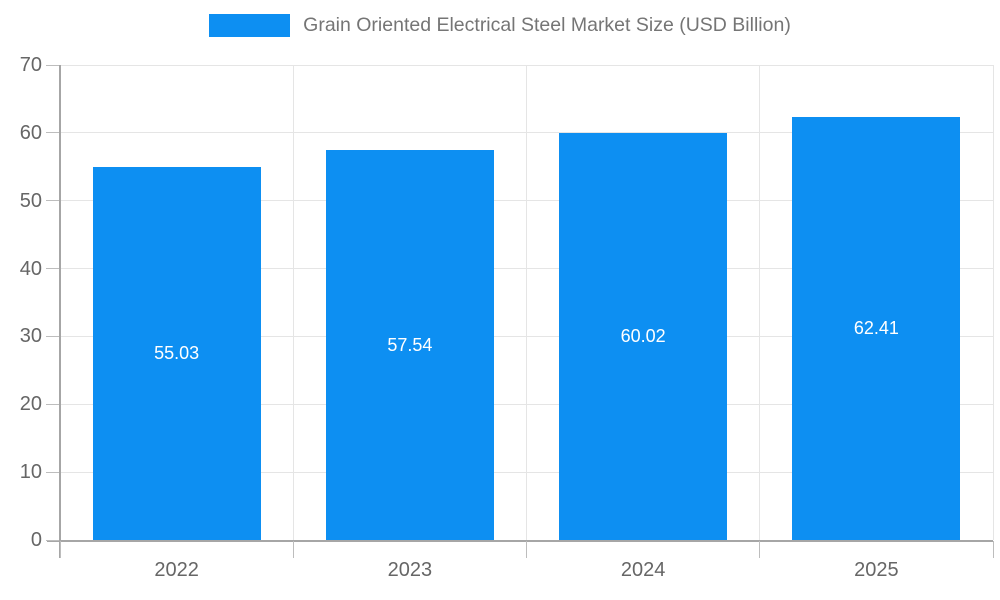 This screenshot has height=600, width=1000. Describe the element at coordinates (176, 570) in the screenshot. I see `x-axis-label: 2022` at that location.